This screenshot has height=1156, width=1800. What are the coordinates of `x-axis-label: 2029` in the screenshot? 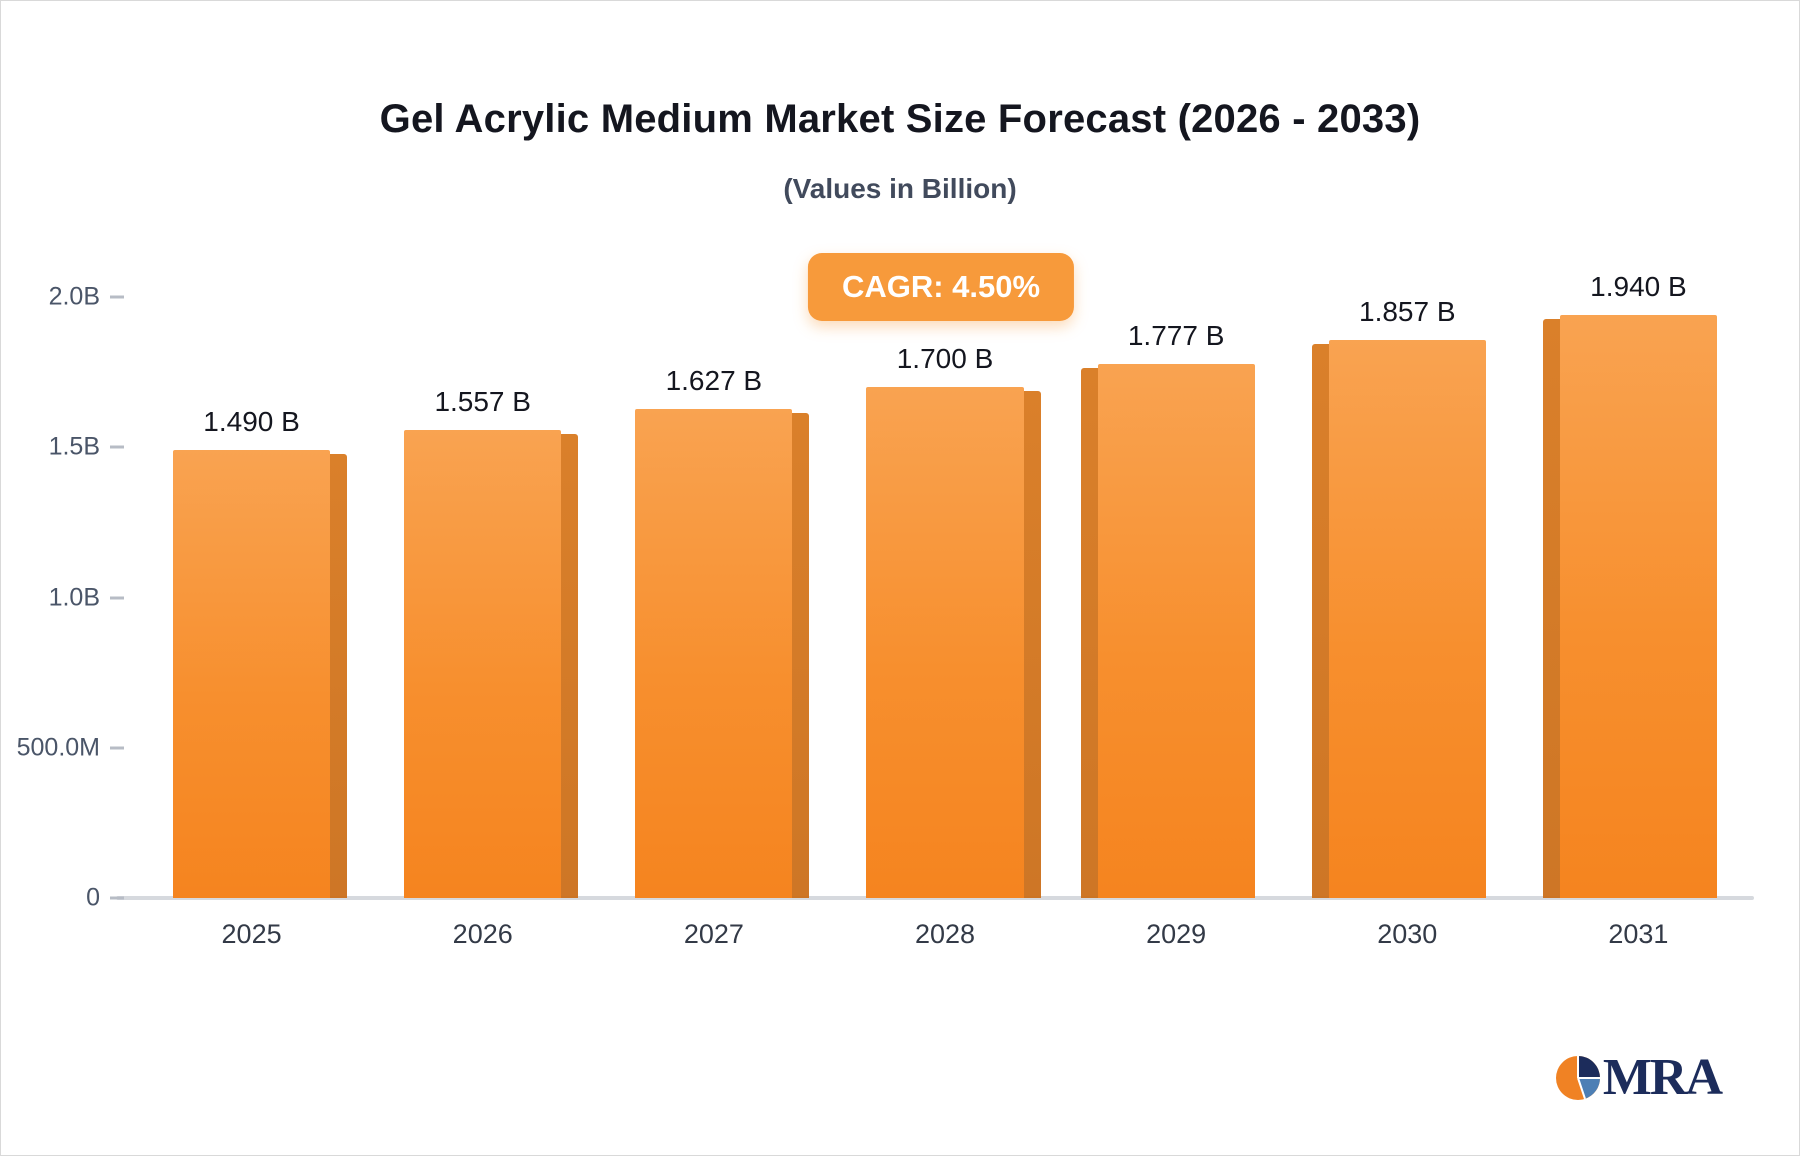 It's located at (1176, 934).